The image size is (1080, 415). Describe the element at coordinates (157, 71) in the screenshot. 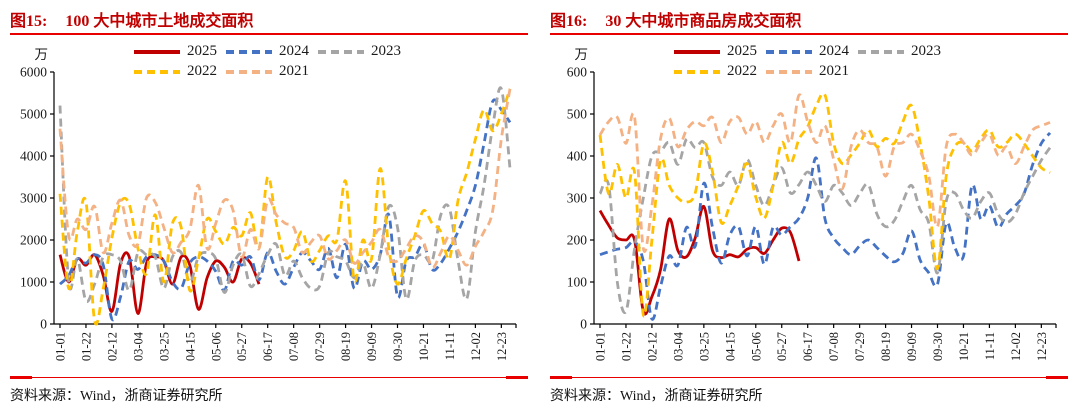

I see `legend-swatch-2022` at that location.